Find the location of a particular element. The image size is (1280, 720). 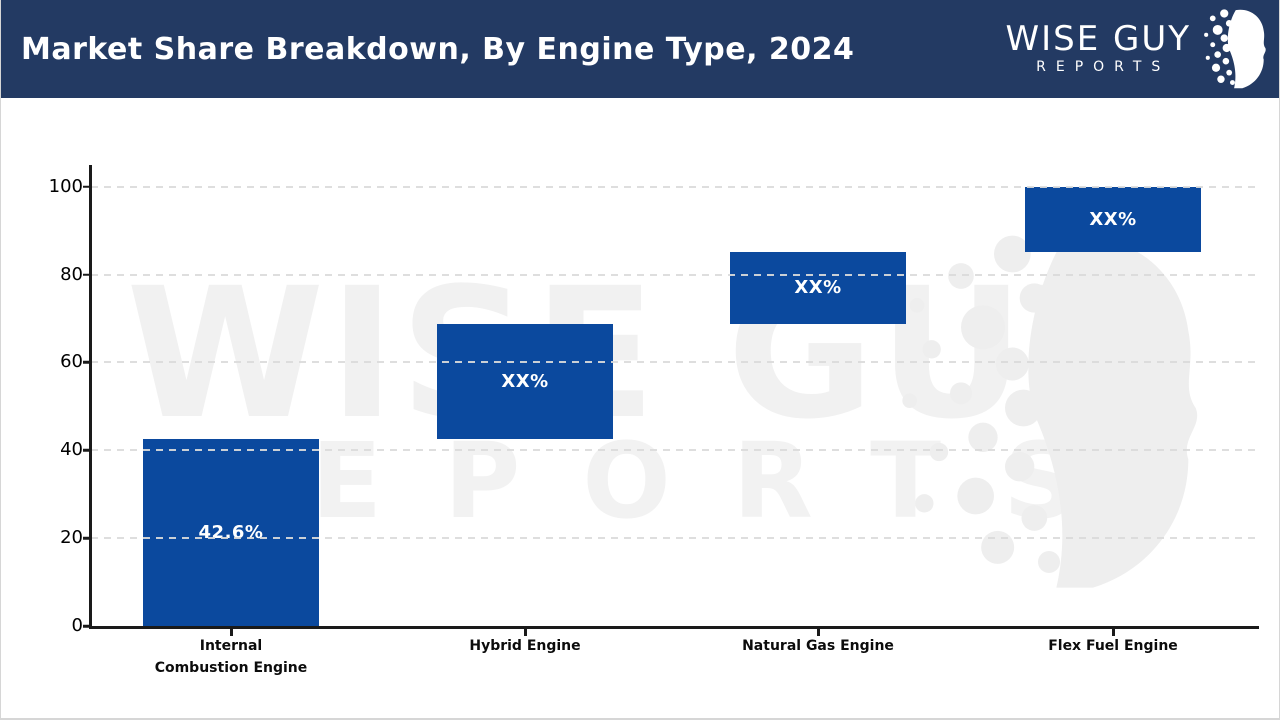

watermark-head-icon is located at coordinates (1050, 411).